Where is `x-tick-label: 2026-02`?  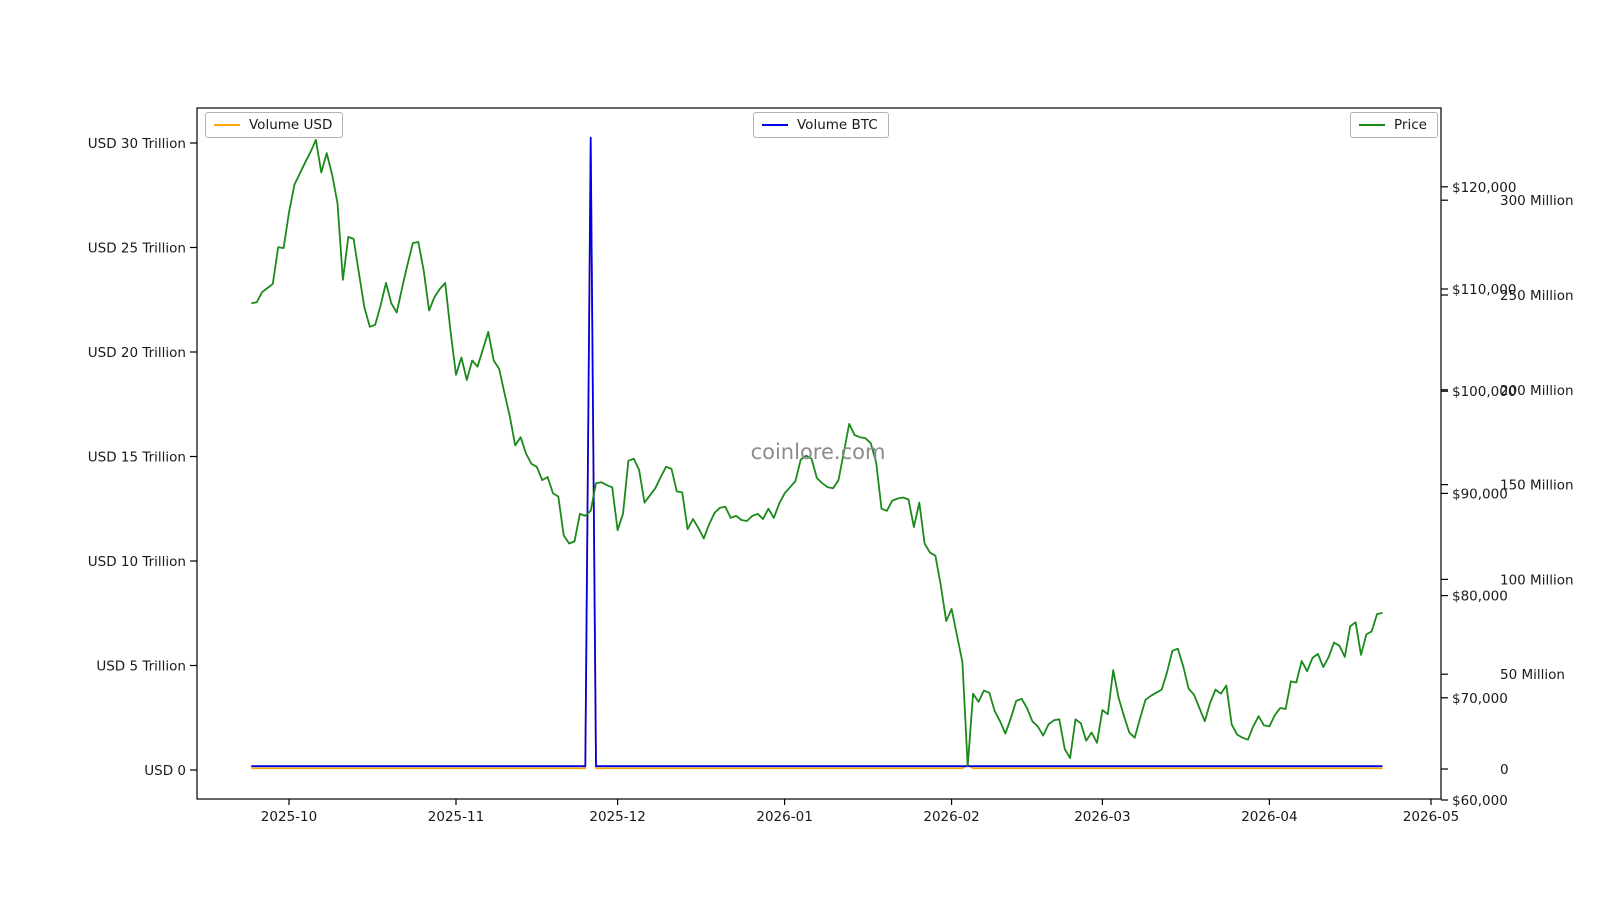 x-tick-label: 2026-02 is located at coordinates (951, 817).